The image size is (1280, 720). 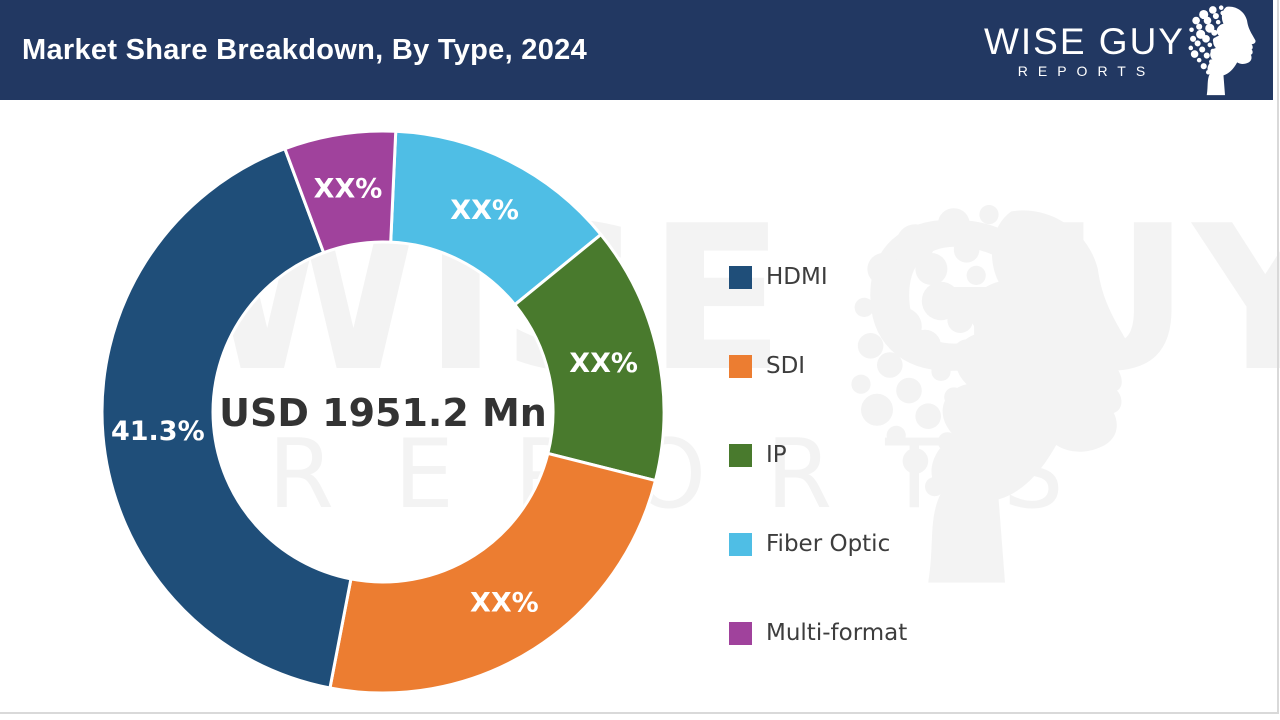 I want to click on frame-border-right, so click(x=1278, y=357).